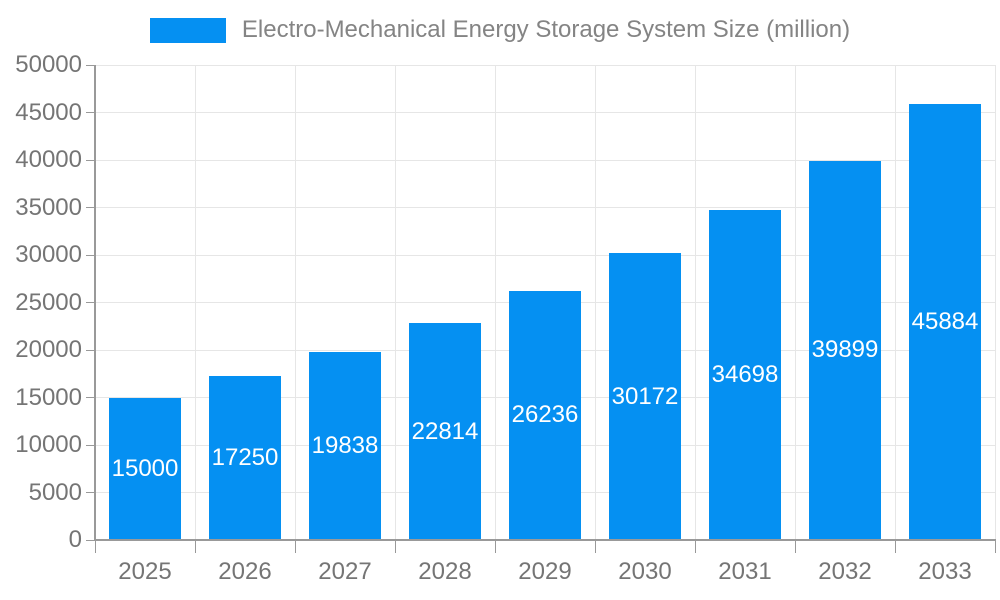 The height and width of the screenshot is (600, 1000). Describe the element at coordinates (75, 539) in the screenshot. I see `y-tick-label: 0` at that location.